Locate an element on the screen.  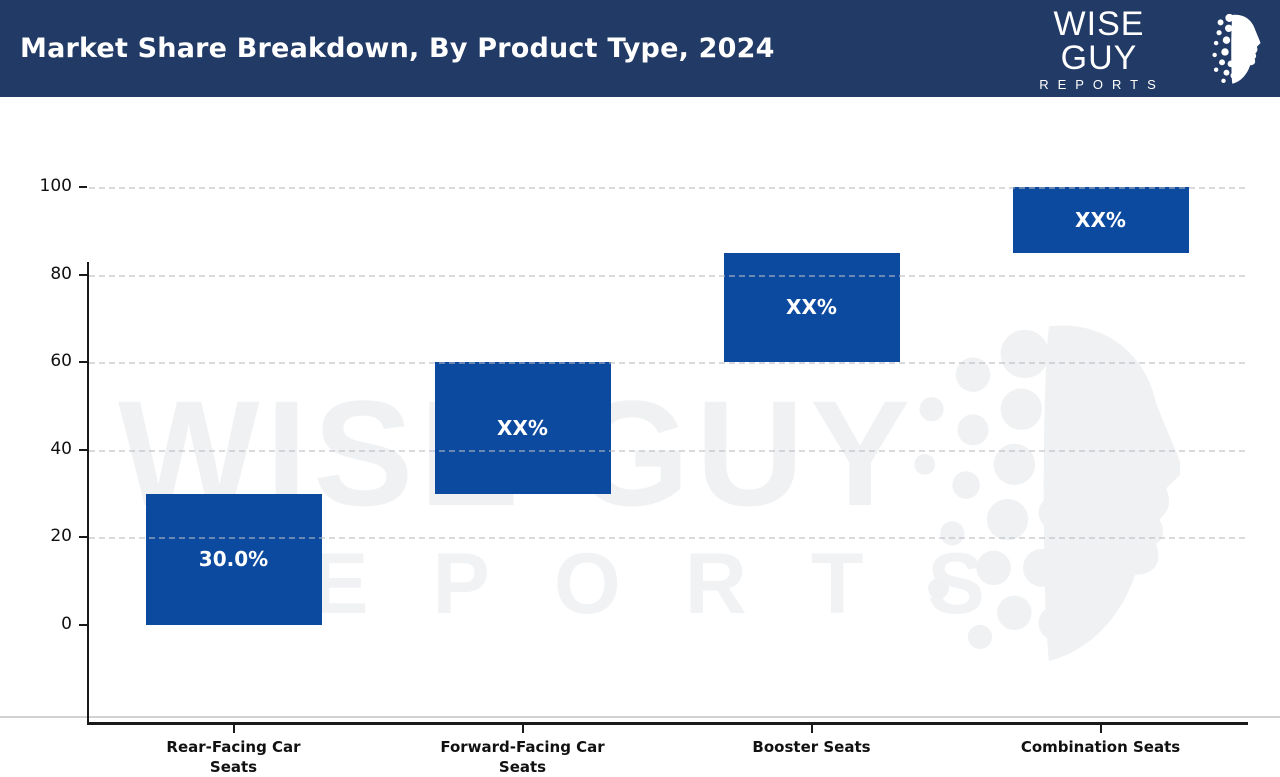
x-category-label: Combination Seats is located at coordinates (1100, 747).